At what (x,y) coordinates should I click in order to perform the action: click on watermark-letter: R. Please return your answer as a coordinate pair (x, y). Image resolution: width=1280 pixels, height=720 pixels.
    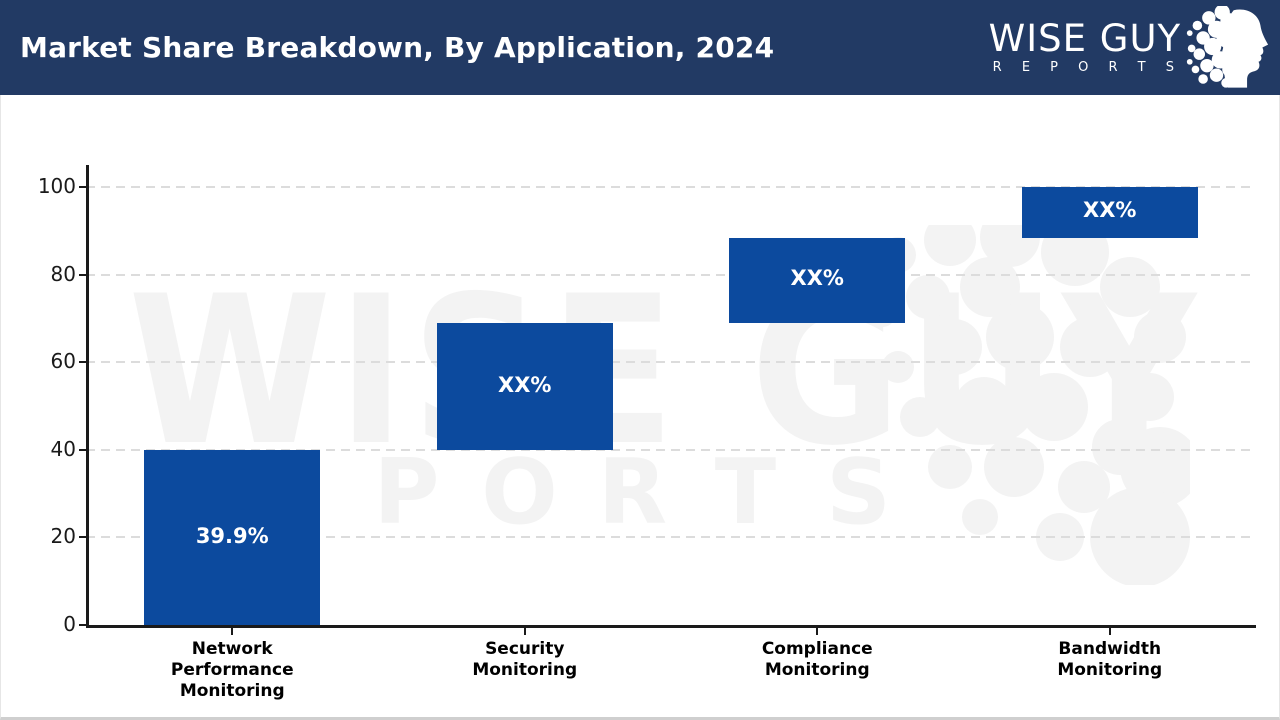
    Looking at the image, I should click on (632, 492).